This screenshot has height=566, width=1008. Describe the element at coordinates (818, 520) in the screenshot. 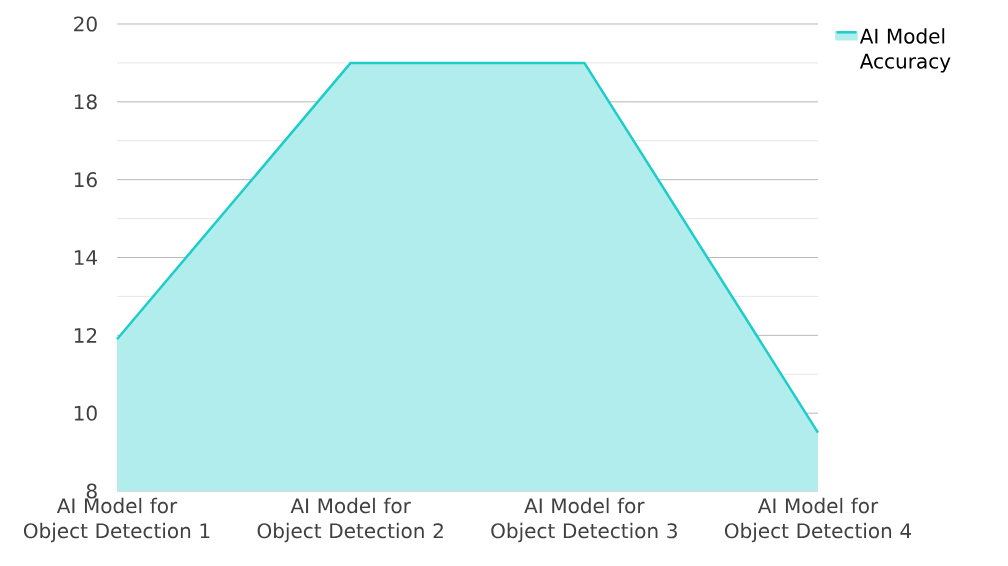

I see `x-tick-label: AI Model for Object Detection 4` at that location.